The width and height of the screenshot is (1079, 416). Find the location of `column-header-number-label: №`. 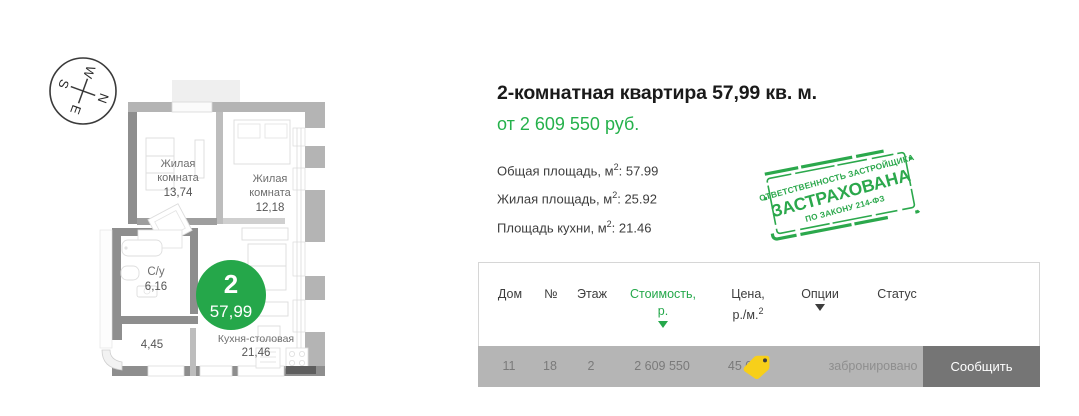

column-header-number-label: № is located at coordinates (551, 294).